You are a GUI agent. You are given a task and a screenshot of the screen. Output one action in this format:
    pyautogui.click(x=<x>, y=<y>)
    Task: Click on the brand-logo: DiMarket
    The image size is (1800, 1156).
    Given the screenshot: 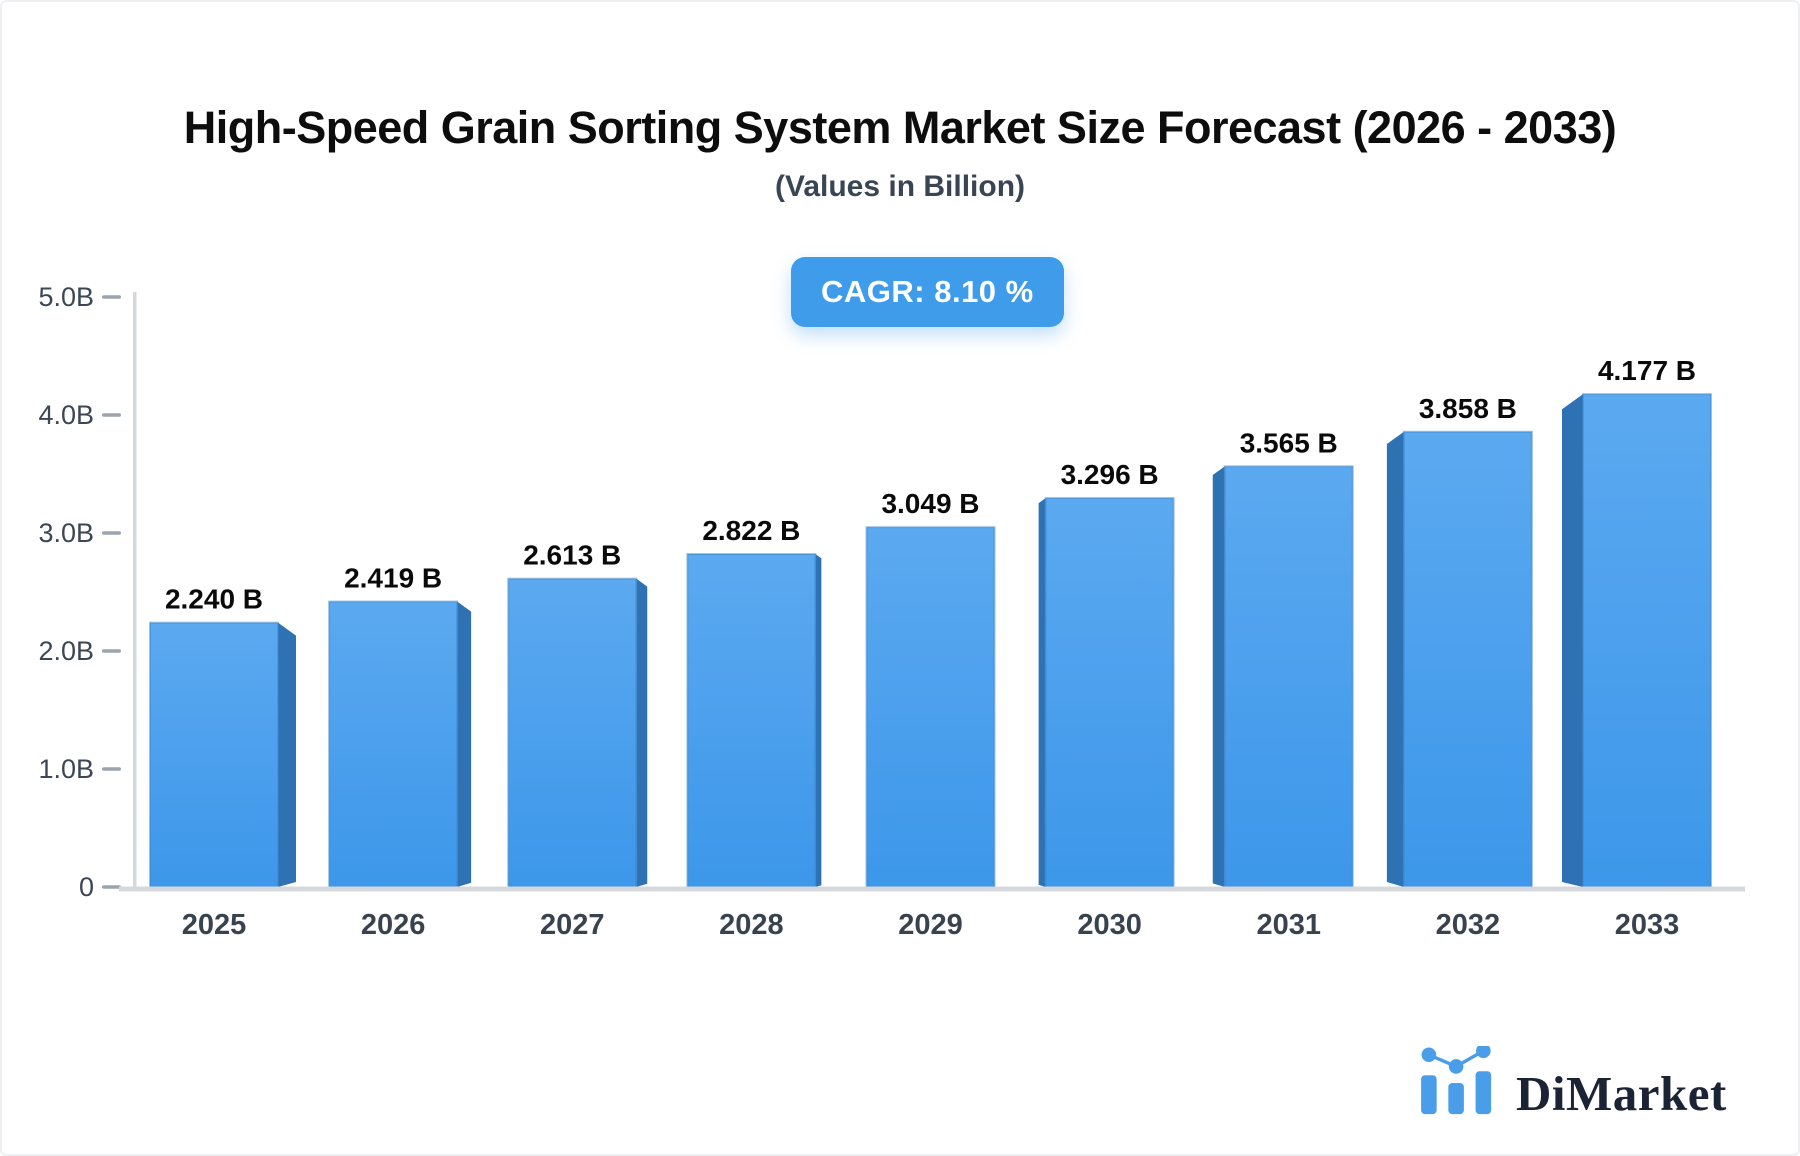 What is the action you would take?
    pyautogui.click(x=1572, y=1082)
    